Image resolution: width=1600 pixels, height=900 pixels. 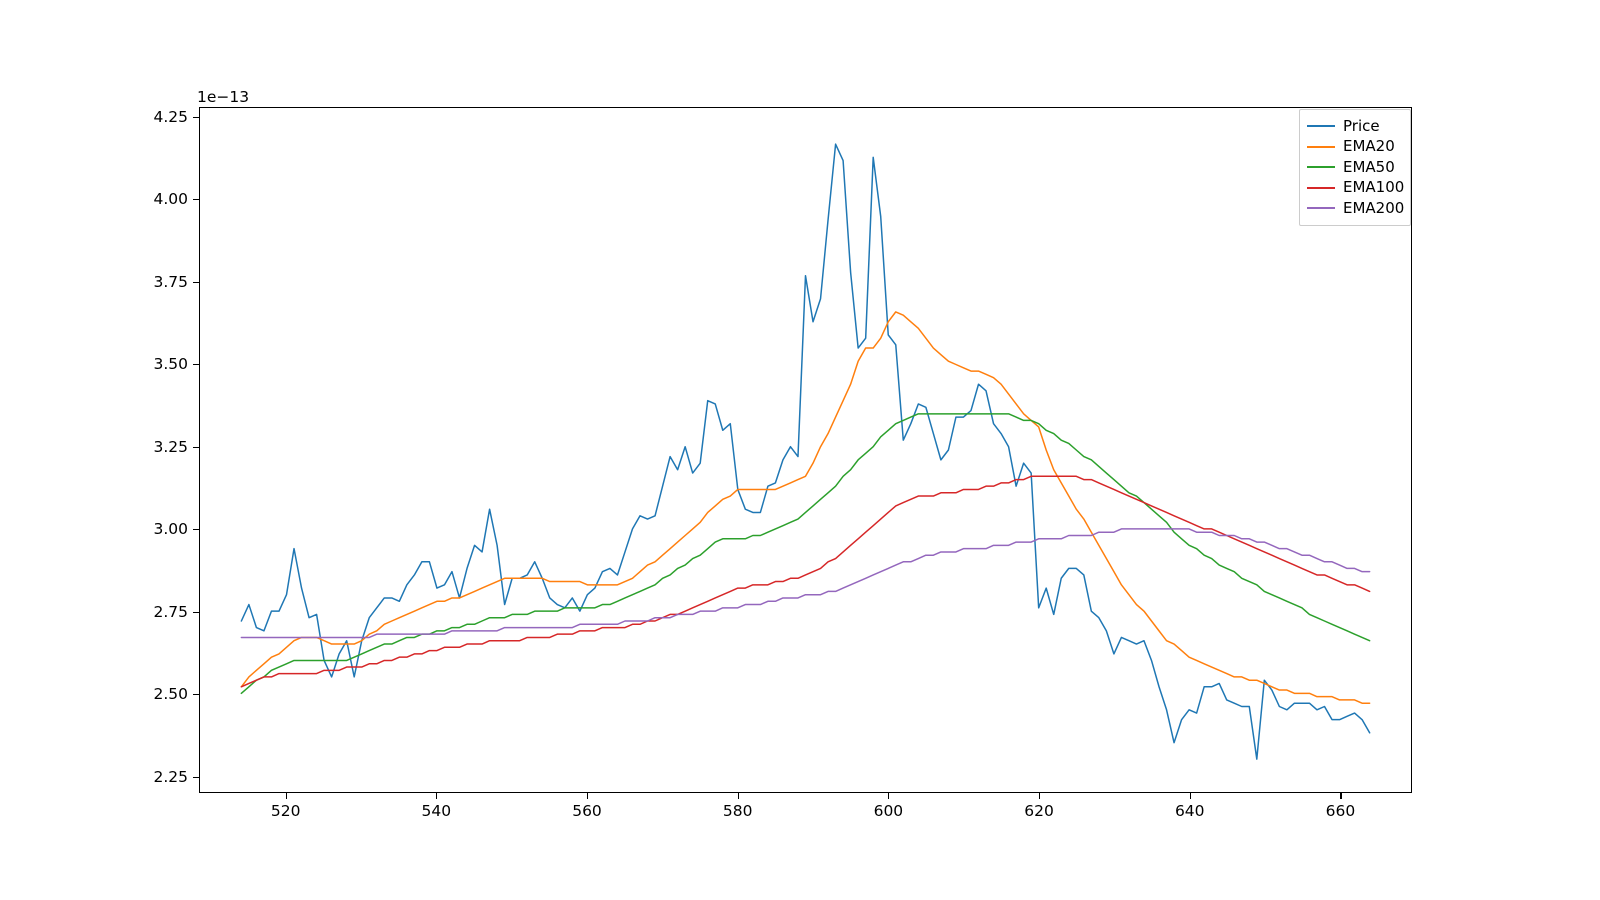 I want to click on legend-label: EMA200, so click(x=1374, y=207).